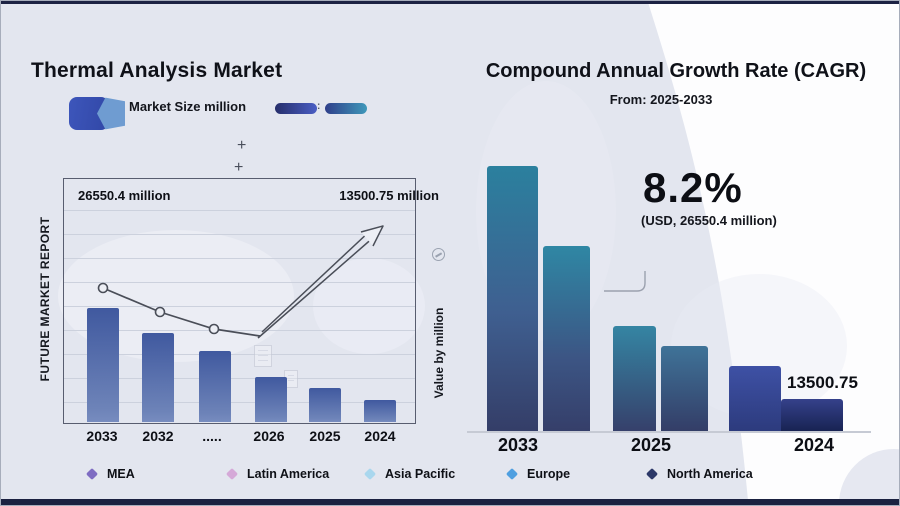 This screenshot has width=900, height=506. Describe the element at coordinates (215, 386) in the screenshot. I see `bar-dots` at that location.